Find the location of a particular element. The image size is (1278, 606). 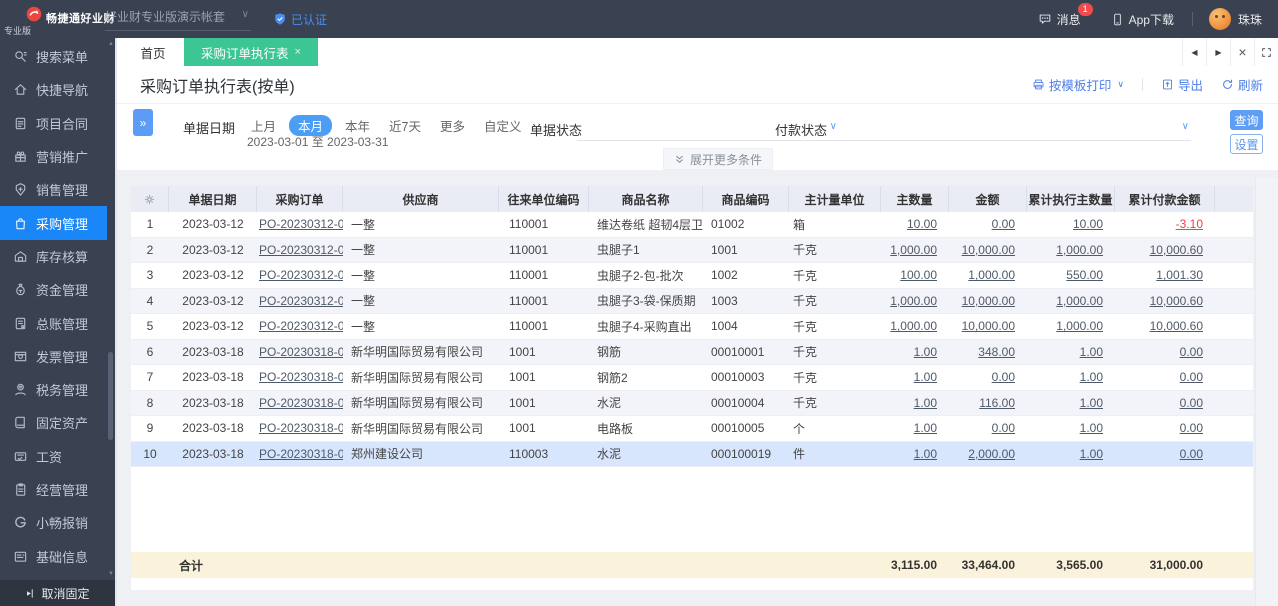

date-option-custom: 自定义 is located at coordinates (503, 127).